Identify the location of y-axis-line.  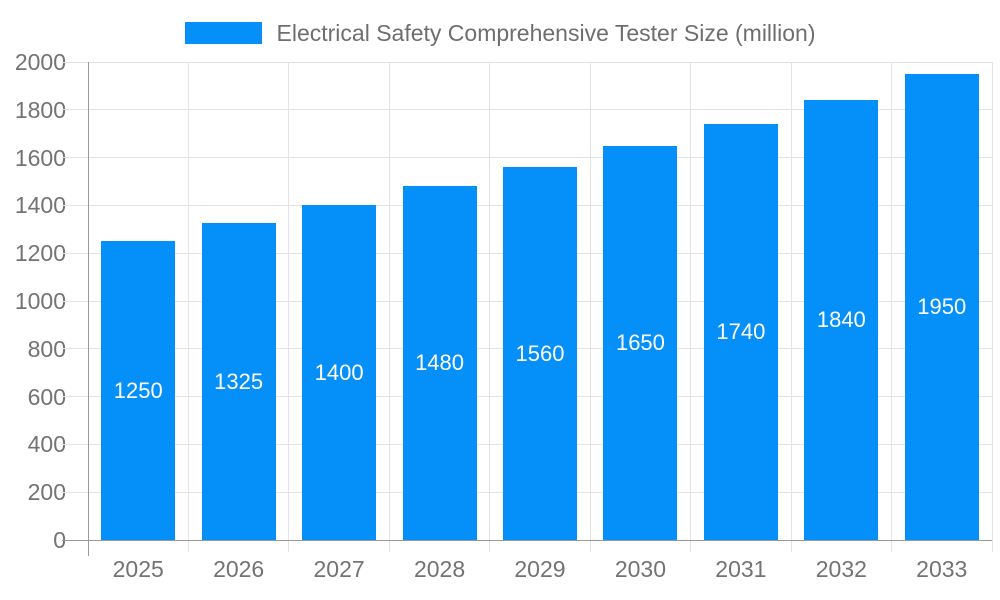
(88, 309).